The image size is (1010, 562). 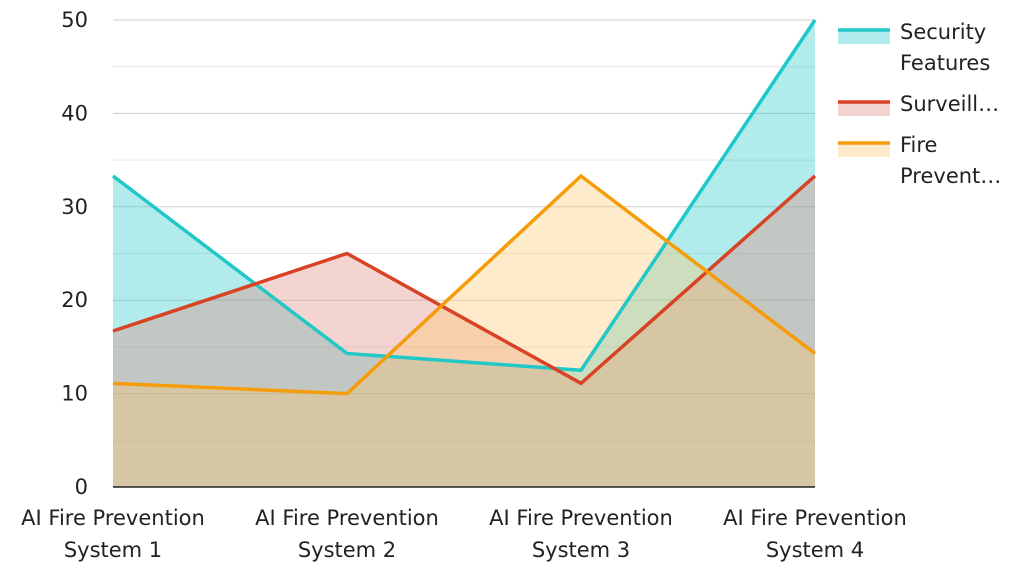 I want to click on y-axis-tick-labels: 0 10 20 30 40 50, so click(x=74, y=253).